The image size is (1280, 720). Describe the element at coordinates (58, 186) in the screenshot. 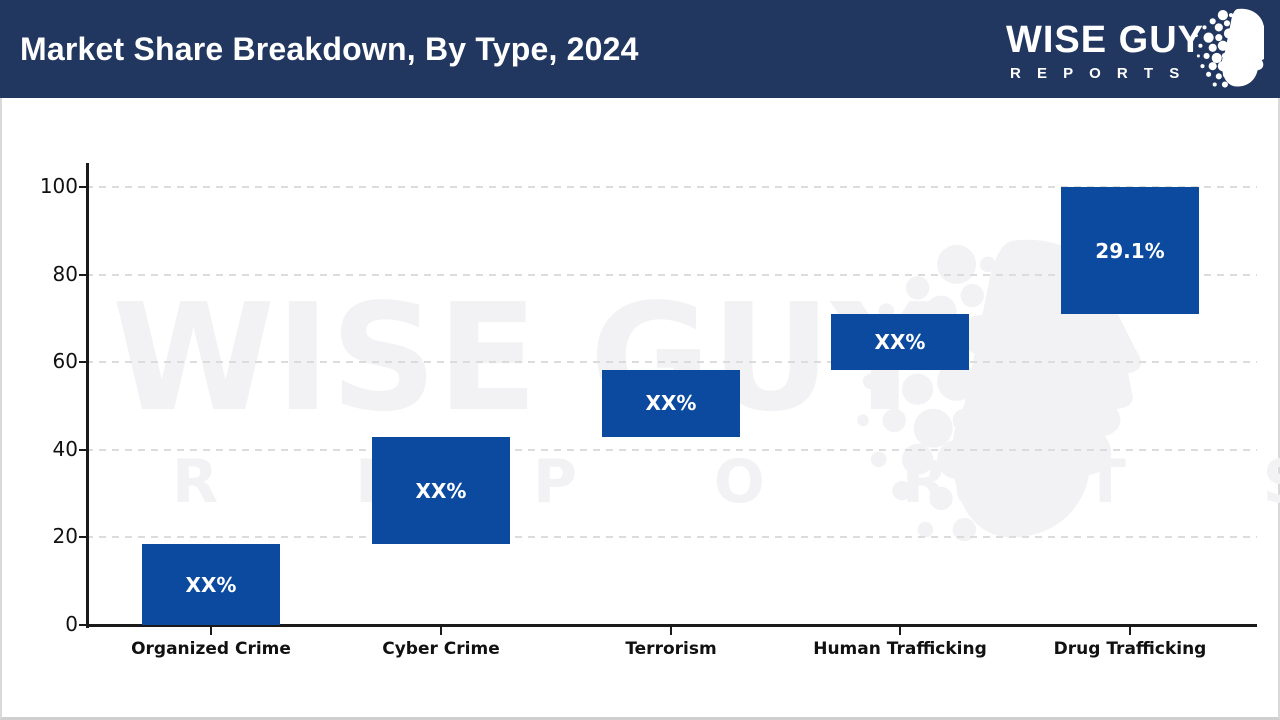

I see `y-tick-label-100: 100` at that location.